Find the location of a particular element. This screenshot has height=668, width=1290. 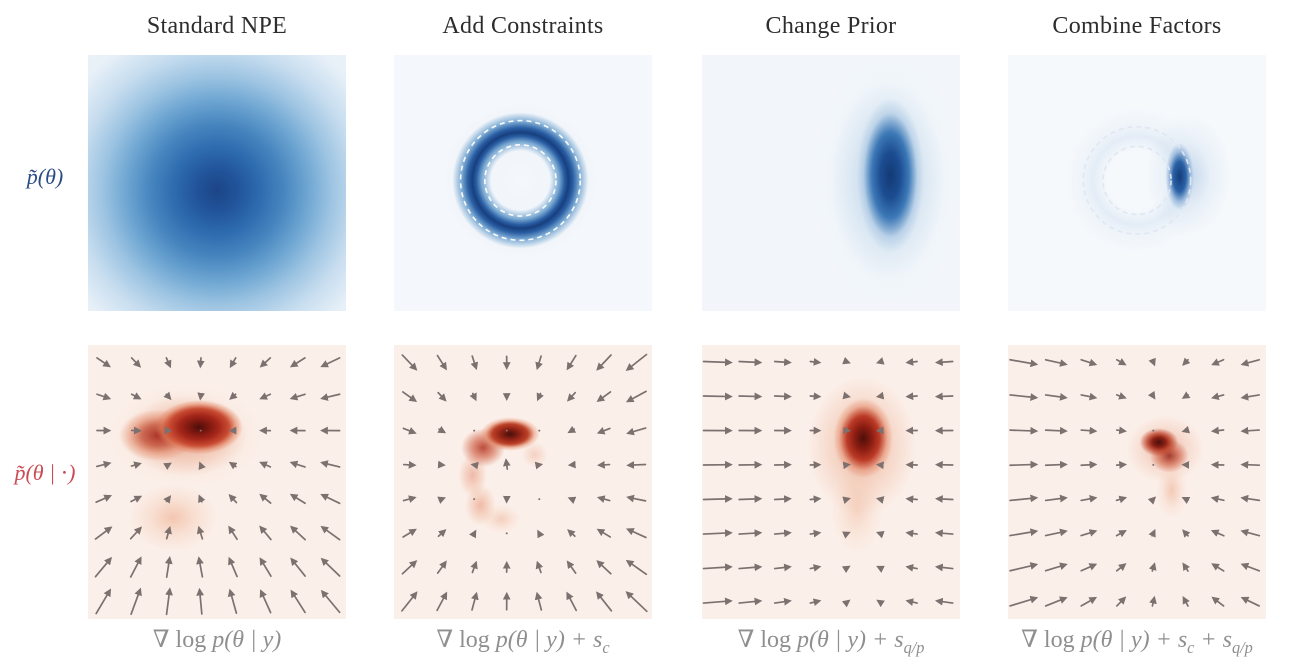

column-title-add-constraints: Add Constraints is located at coordinates (523, 26).